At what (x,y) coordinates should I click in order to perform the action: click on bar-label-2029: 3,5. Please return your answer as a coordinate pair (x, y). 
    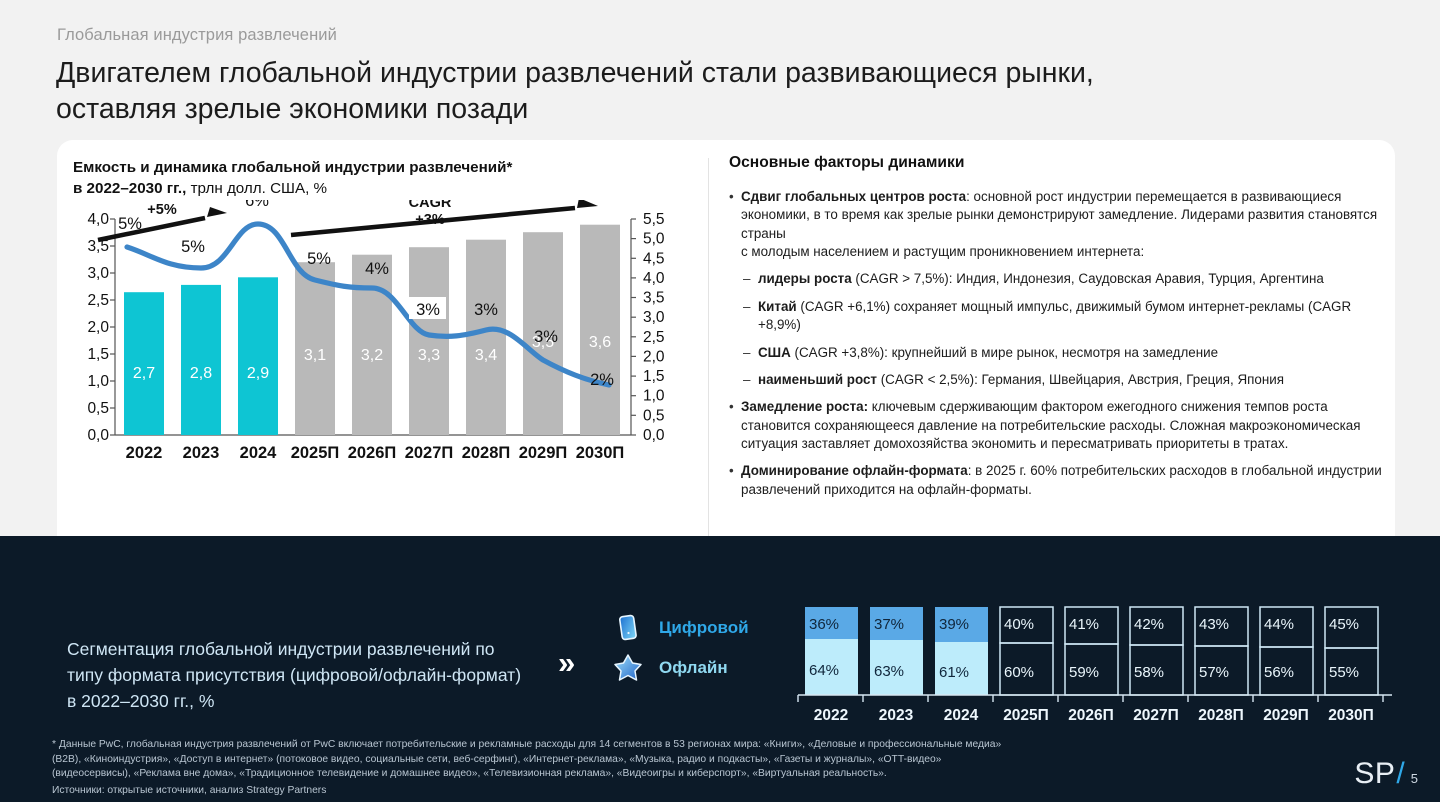
    Looking at the image, I should click on (543, 342).